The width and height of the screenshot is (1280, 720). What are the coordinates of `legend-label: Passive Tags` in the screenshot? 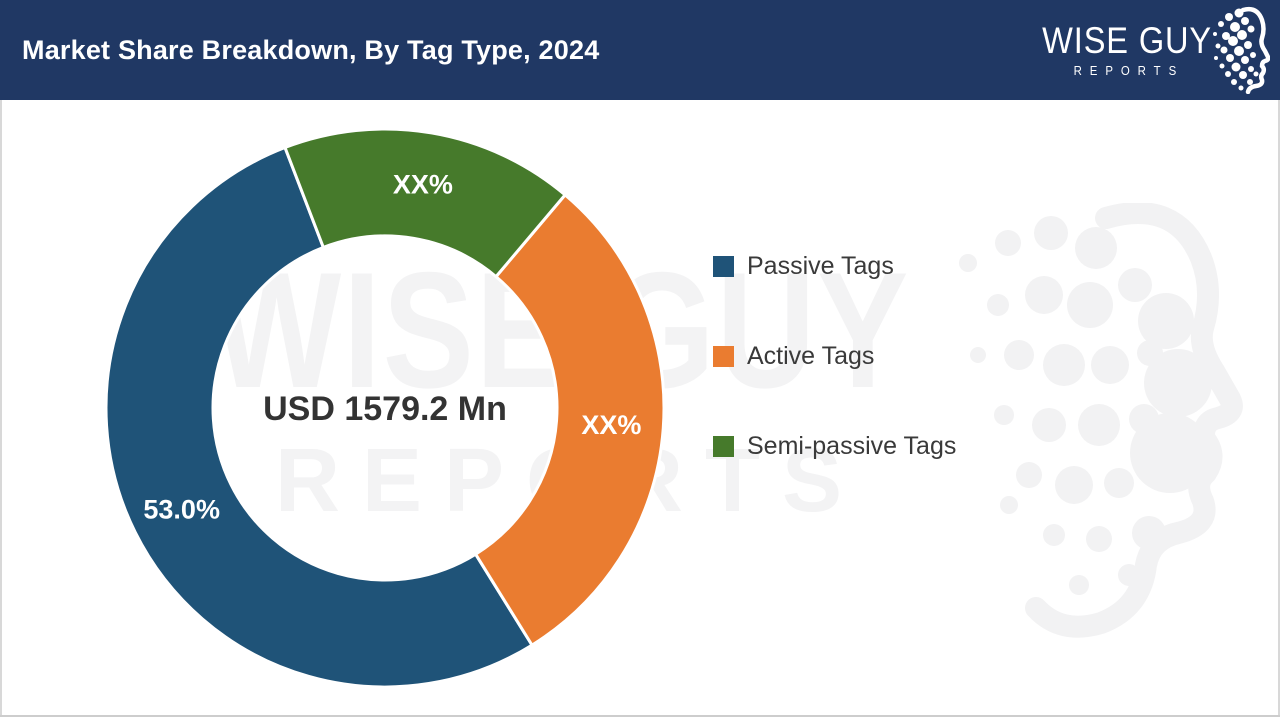 It's located at (820, 265).